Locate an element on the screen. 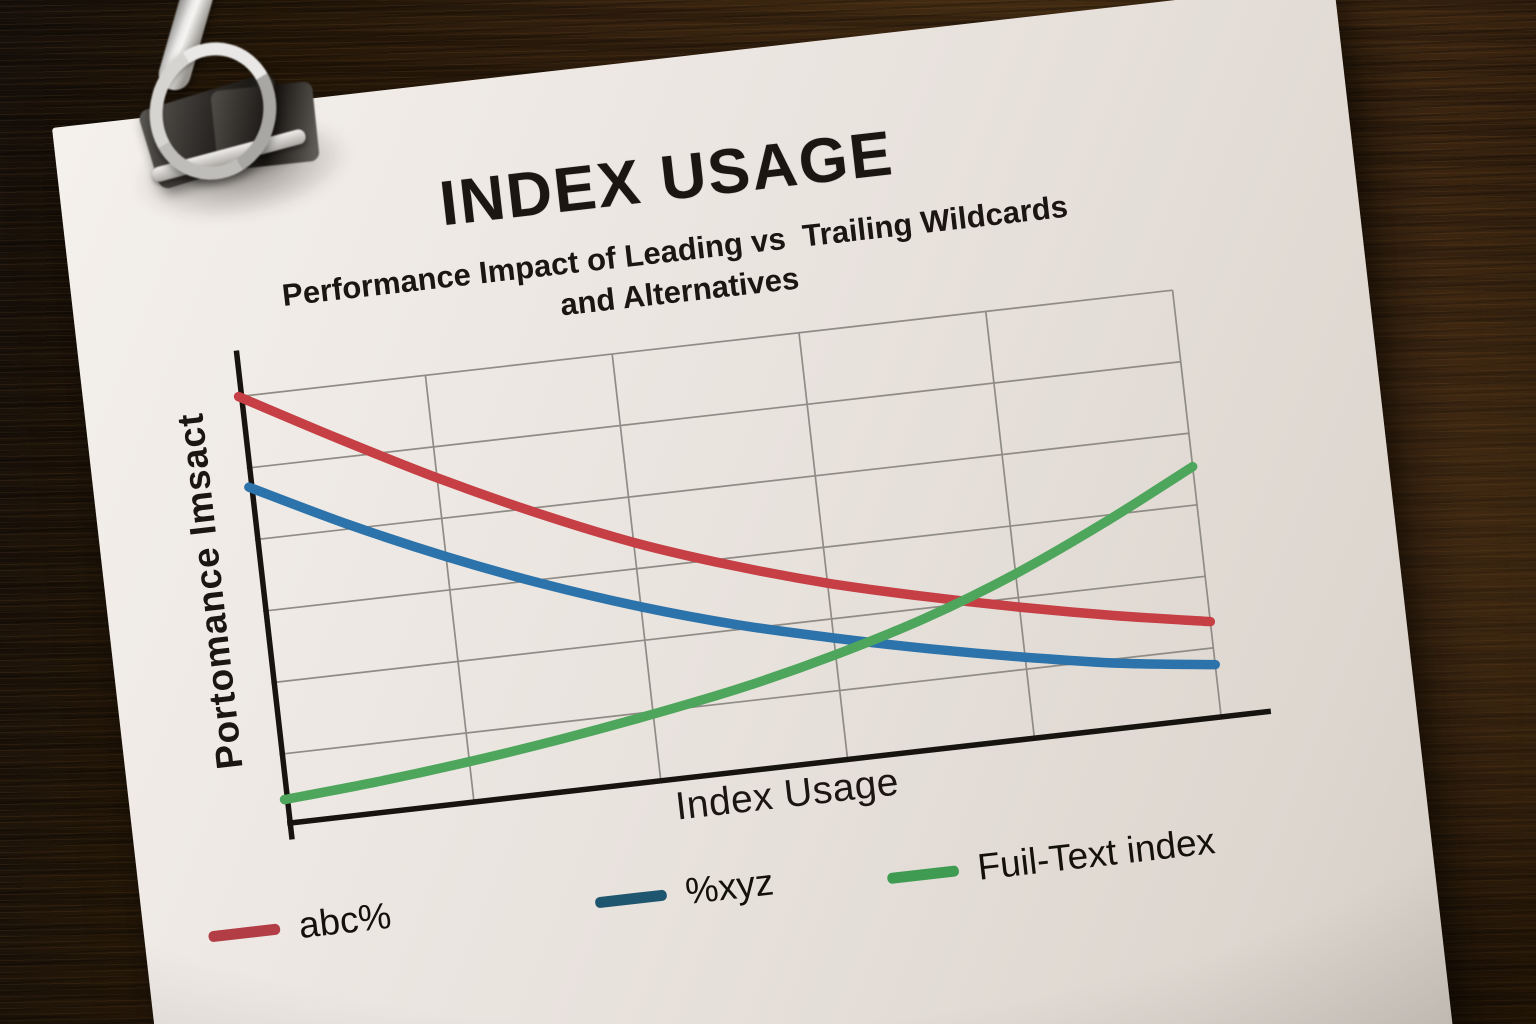 This screenshot has height=1024, width=1536. legend-item-abc: abc% is located at coordinates (300, 926).